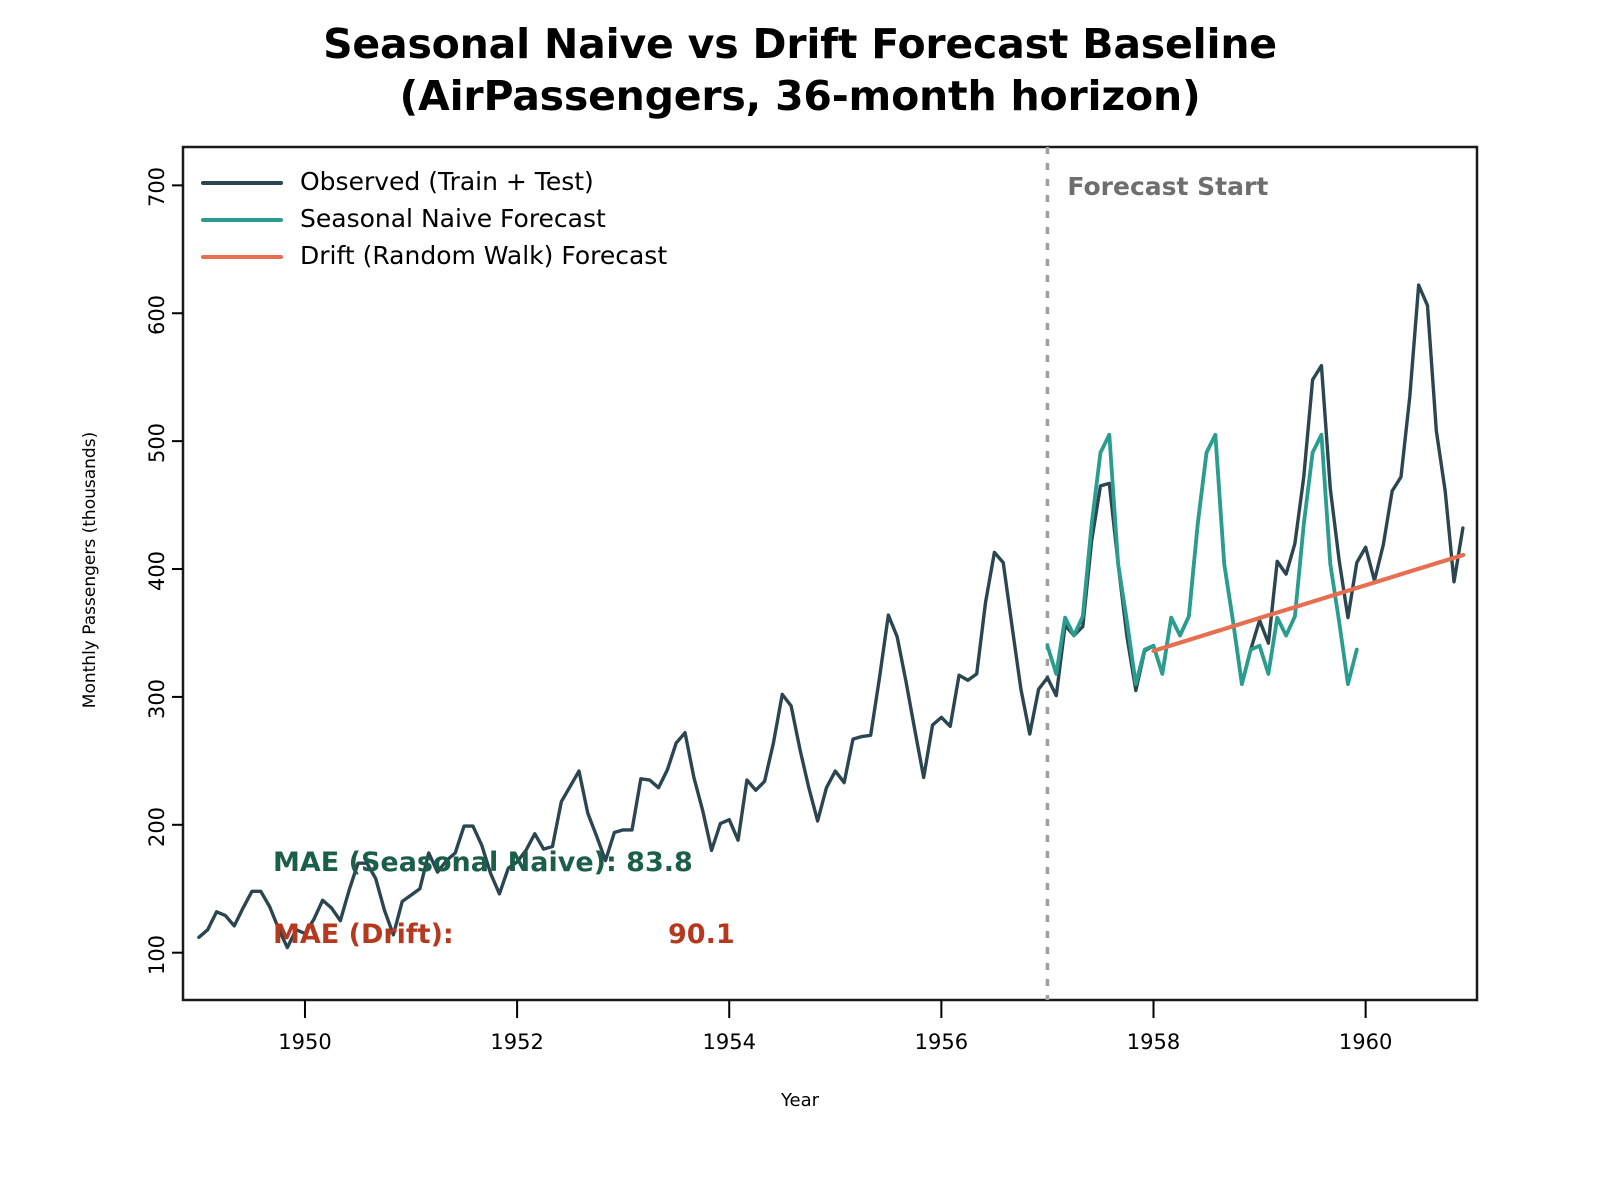 The height and width of the screenshot is (1200, 1600). What do you see at coordinates (517, 1042) in the screenshot?
I see `x-tick-label: 1952` at bounding box center [517, 1042].